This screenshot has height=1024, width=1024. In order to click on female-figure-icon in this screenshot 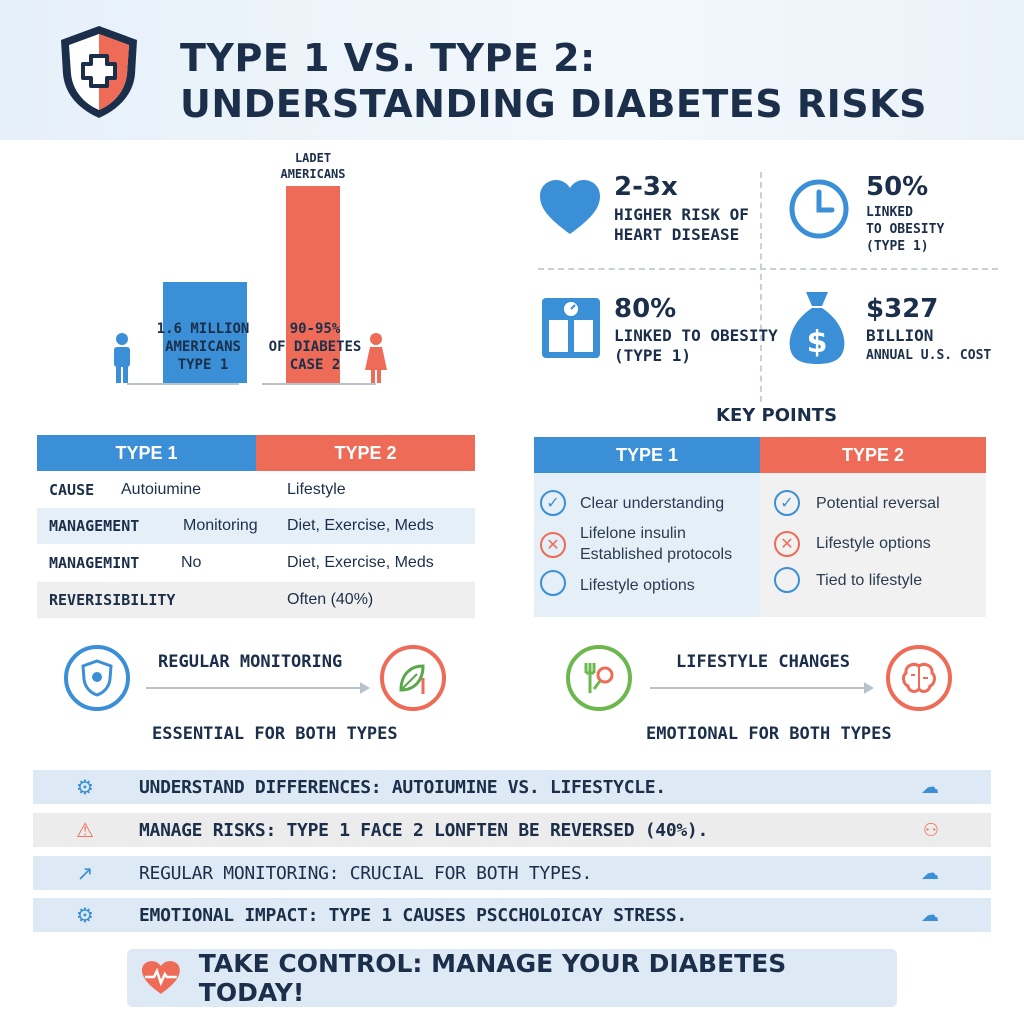, I will do `click(376, 358)`.